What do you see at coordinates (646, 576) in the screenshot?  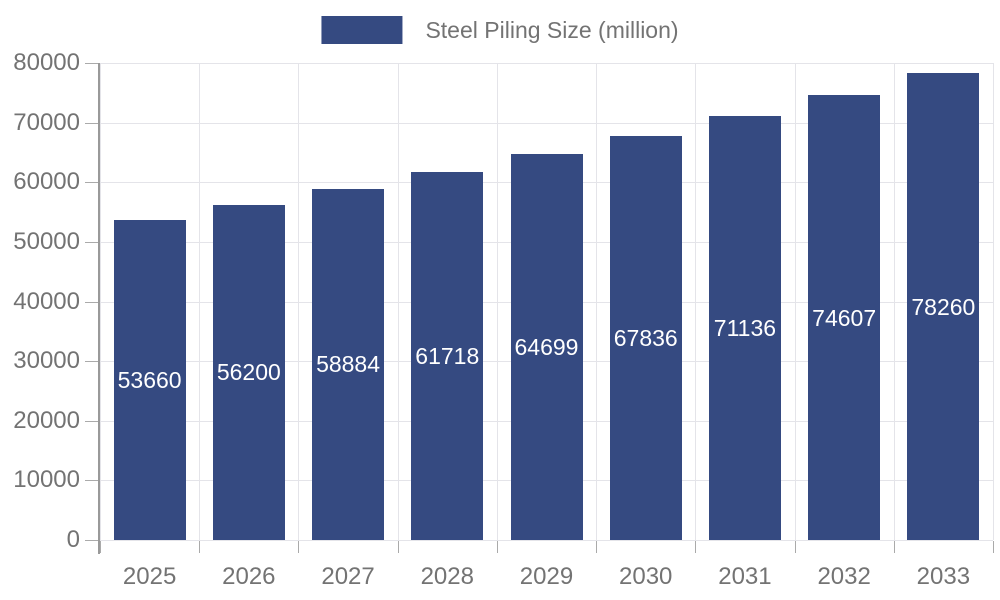 I see `x-tick-label: 2030` at bounding box center [646, 576].